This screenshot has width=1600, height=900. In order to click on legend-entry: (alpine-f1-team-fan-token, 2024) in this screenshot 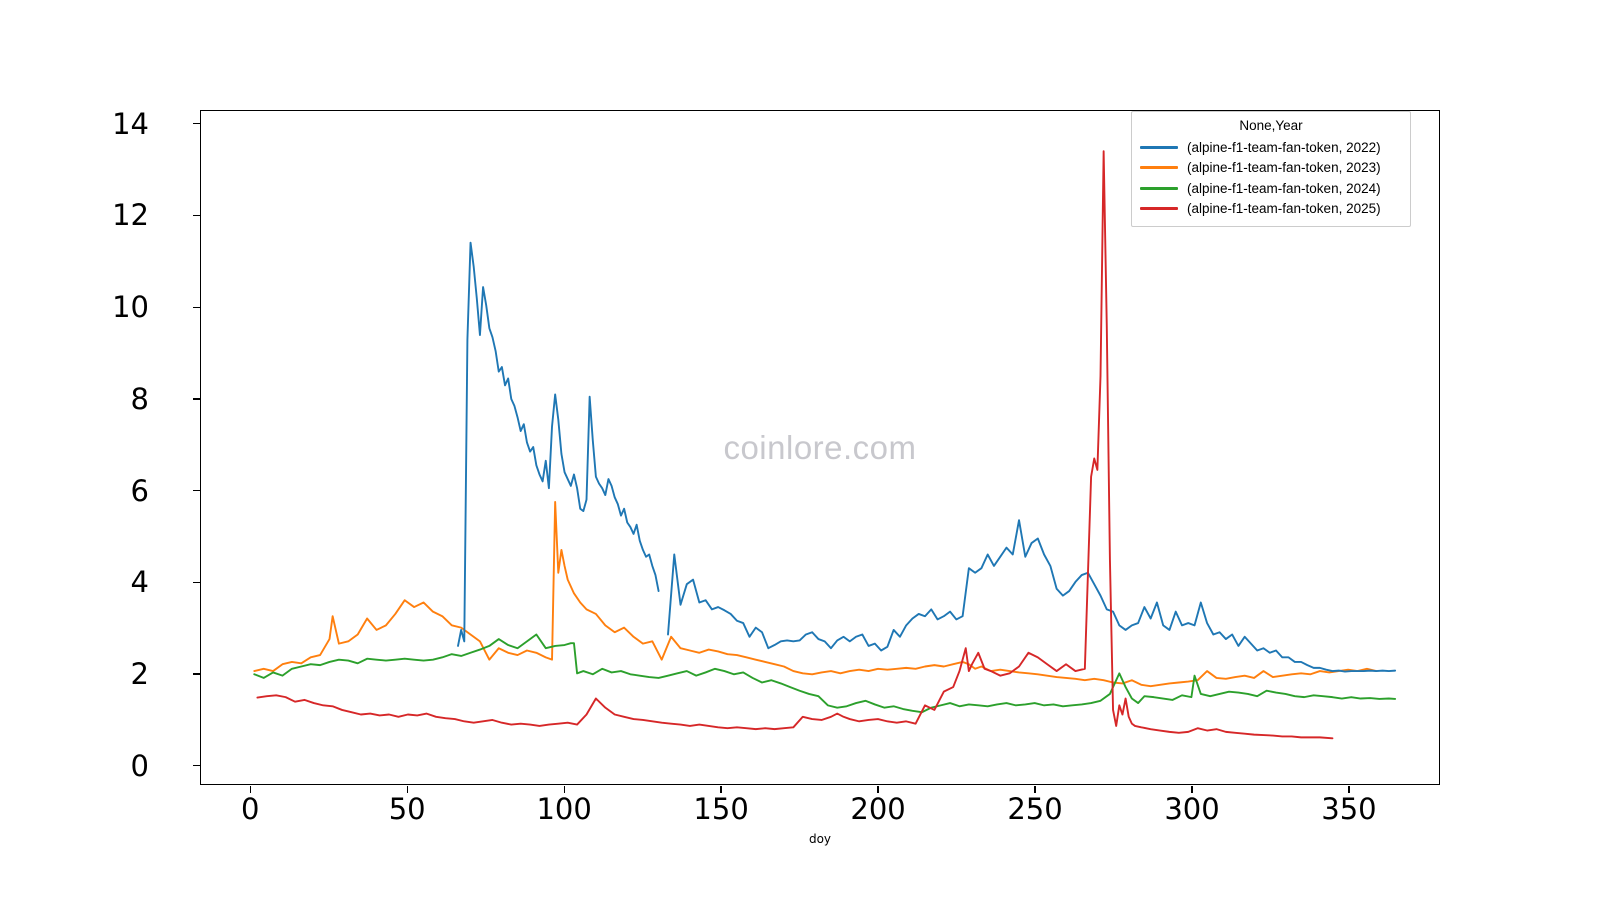, I will do `click(1271, 188)`.